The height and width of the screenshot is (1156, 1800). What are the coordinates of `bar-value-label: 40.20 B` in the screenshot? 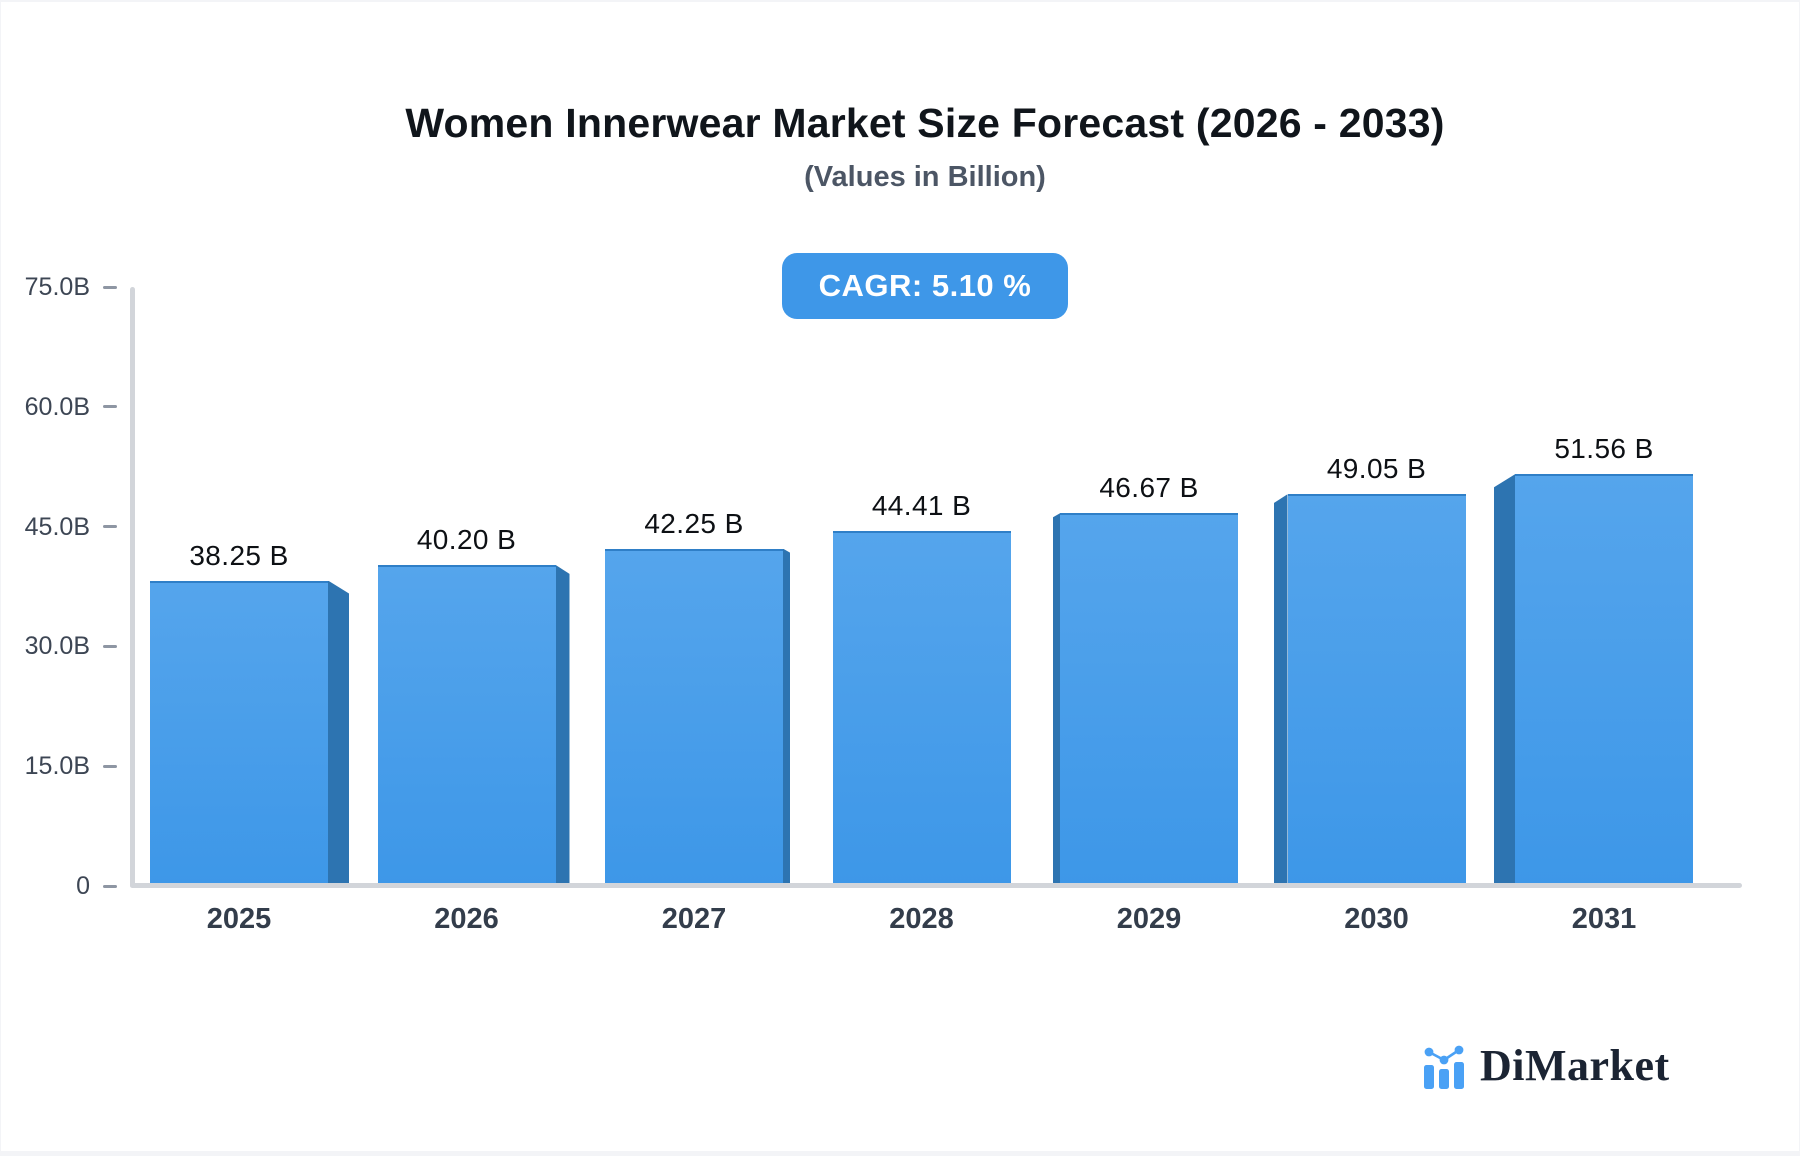 It's located at (466, 539).